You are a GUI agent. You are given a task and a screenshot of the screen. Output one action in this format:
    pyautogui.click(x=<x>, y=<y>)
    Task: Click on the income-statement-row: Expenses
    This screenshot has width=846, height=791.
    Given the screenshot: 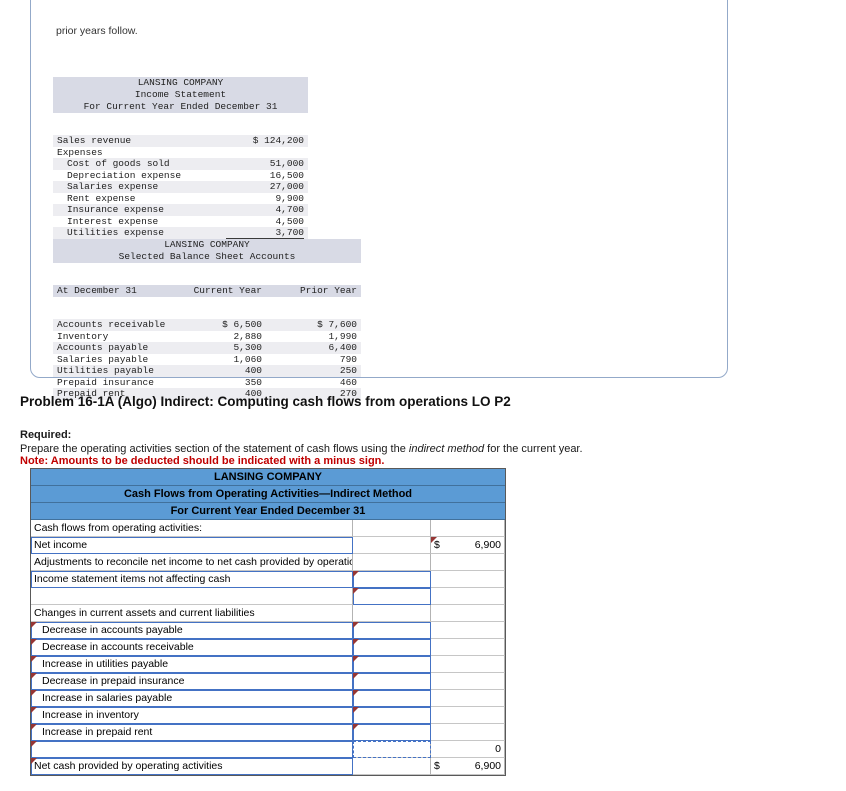 What is the action you would take?
    pyautogui.click(x=180, y=153)
    